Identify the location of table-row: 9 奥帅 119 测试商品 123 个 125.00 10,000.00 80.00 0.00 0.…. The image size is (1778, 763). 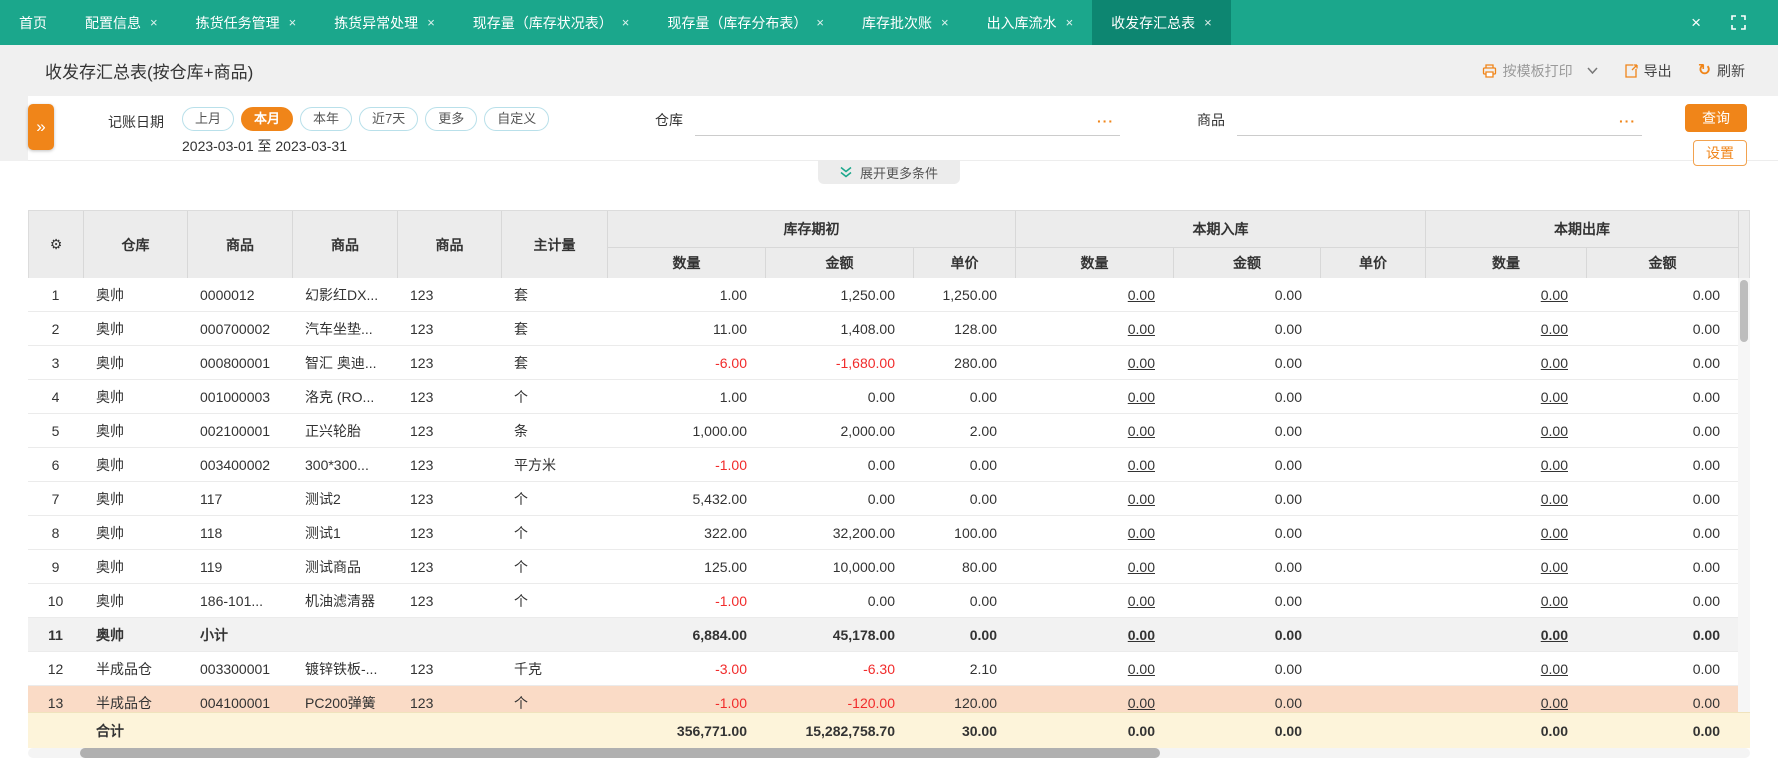
(889, 567).